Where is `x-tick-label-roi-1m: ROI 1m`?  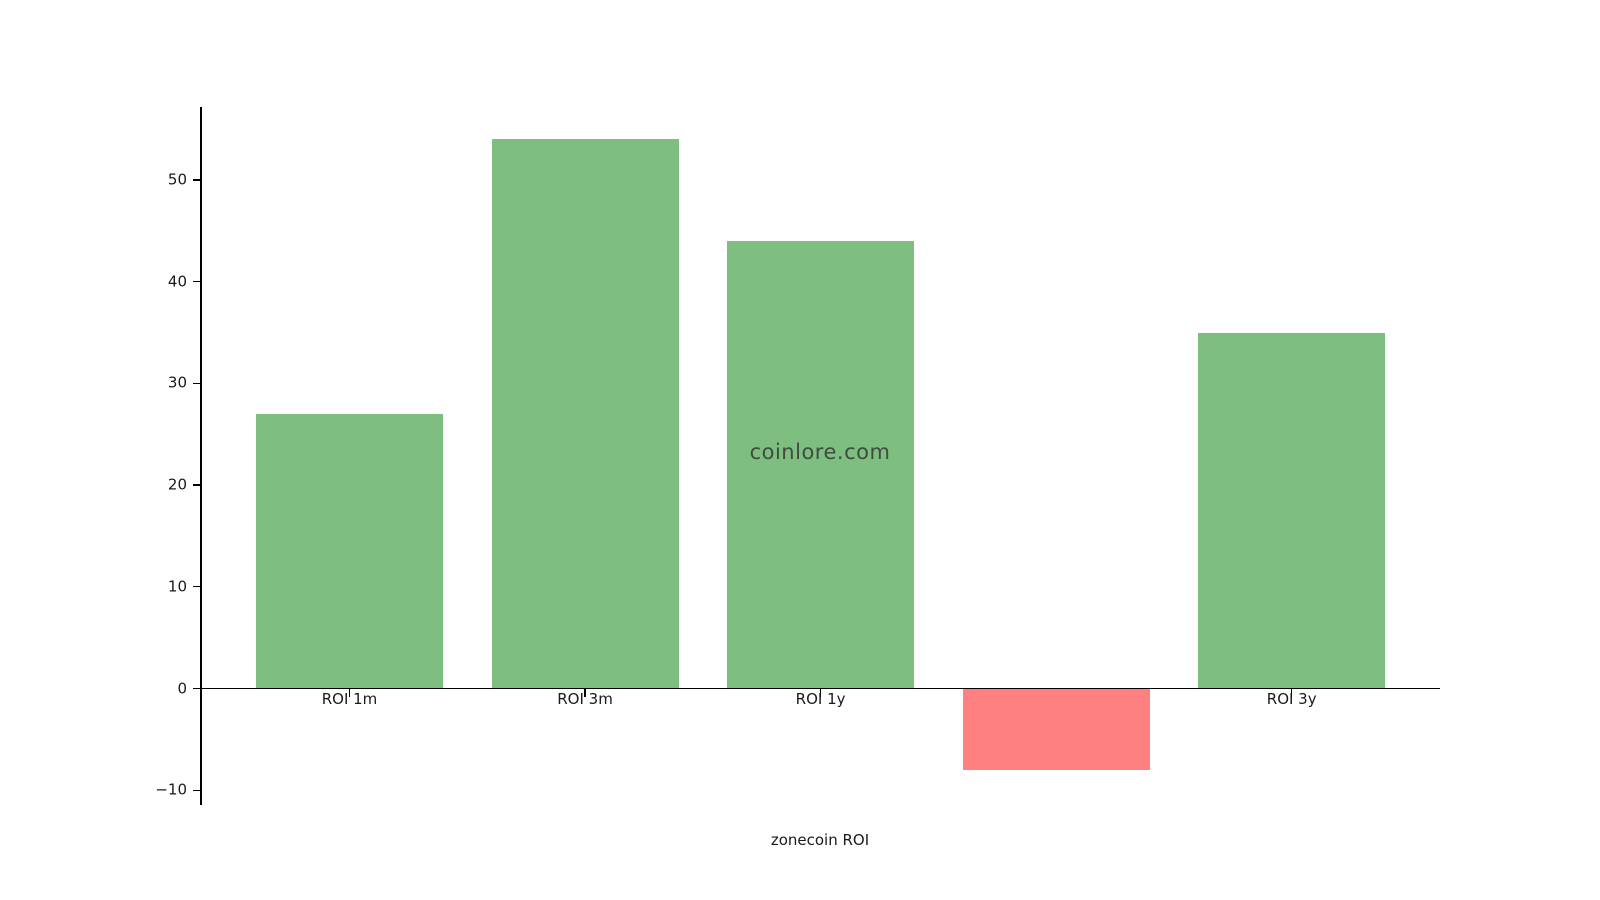 x-tick-label-roi-1m: ROI 1m is located at coordinates (349, 699).